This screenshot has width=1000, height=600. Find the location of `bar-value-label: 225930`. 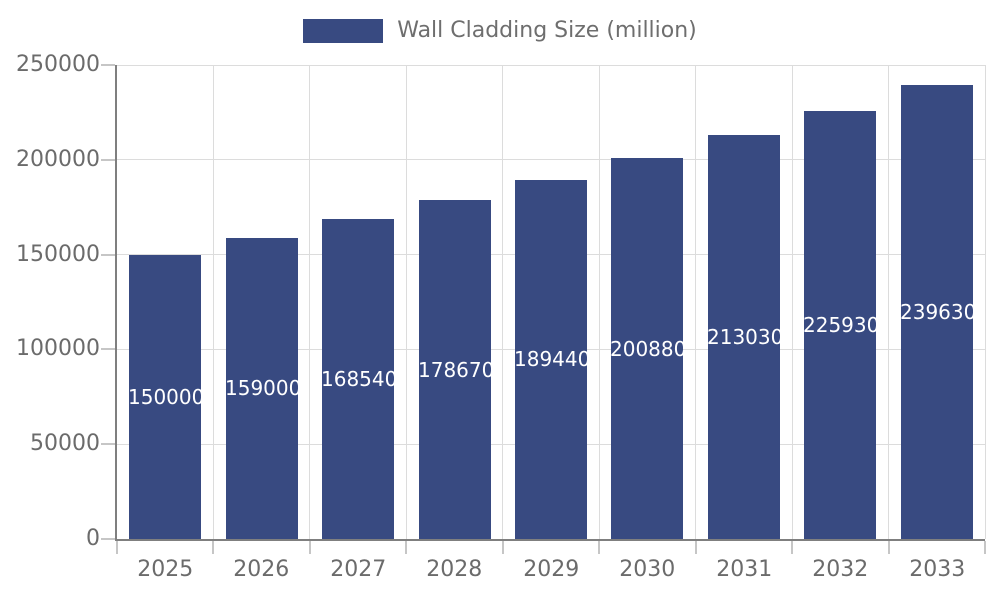

bar-value-label: 225930 is located at coordinates (840, 324).